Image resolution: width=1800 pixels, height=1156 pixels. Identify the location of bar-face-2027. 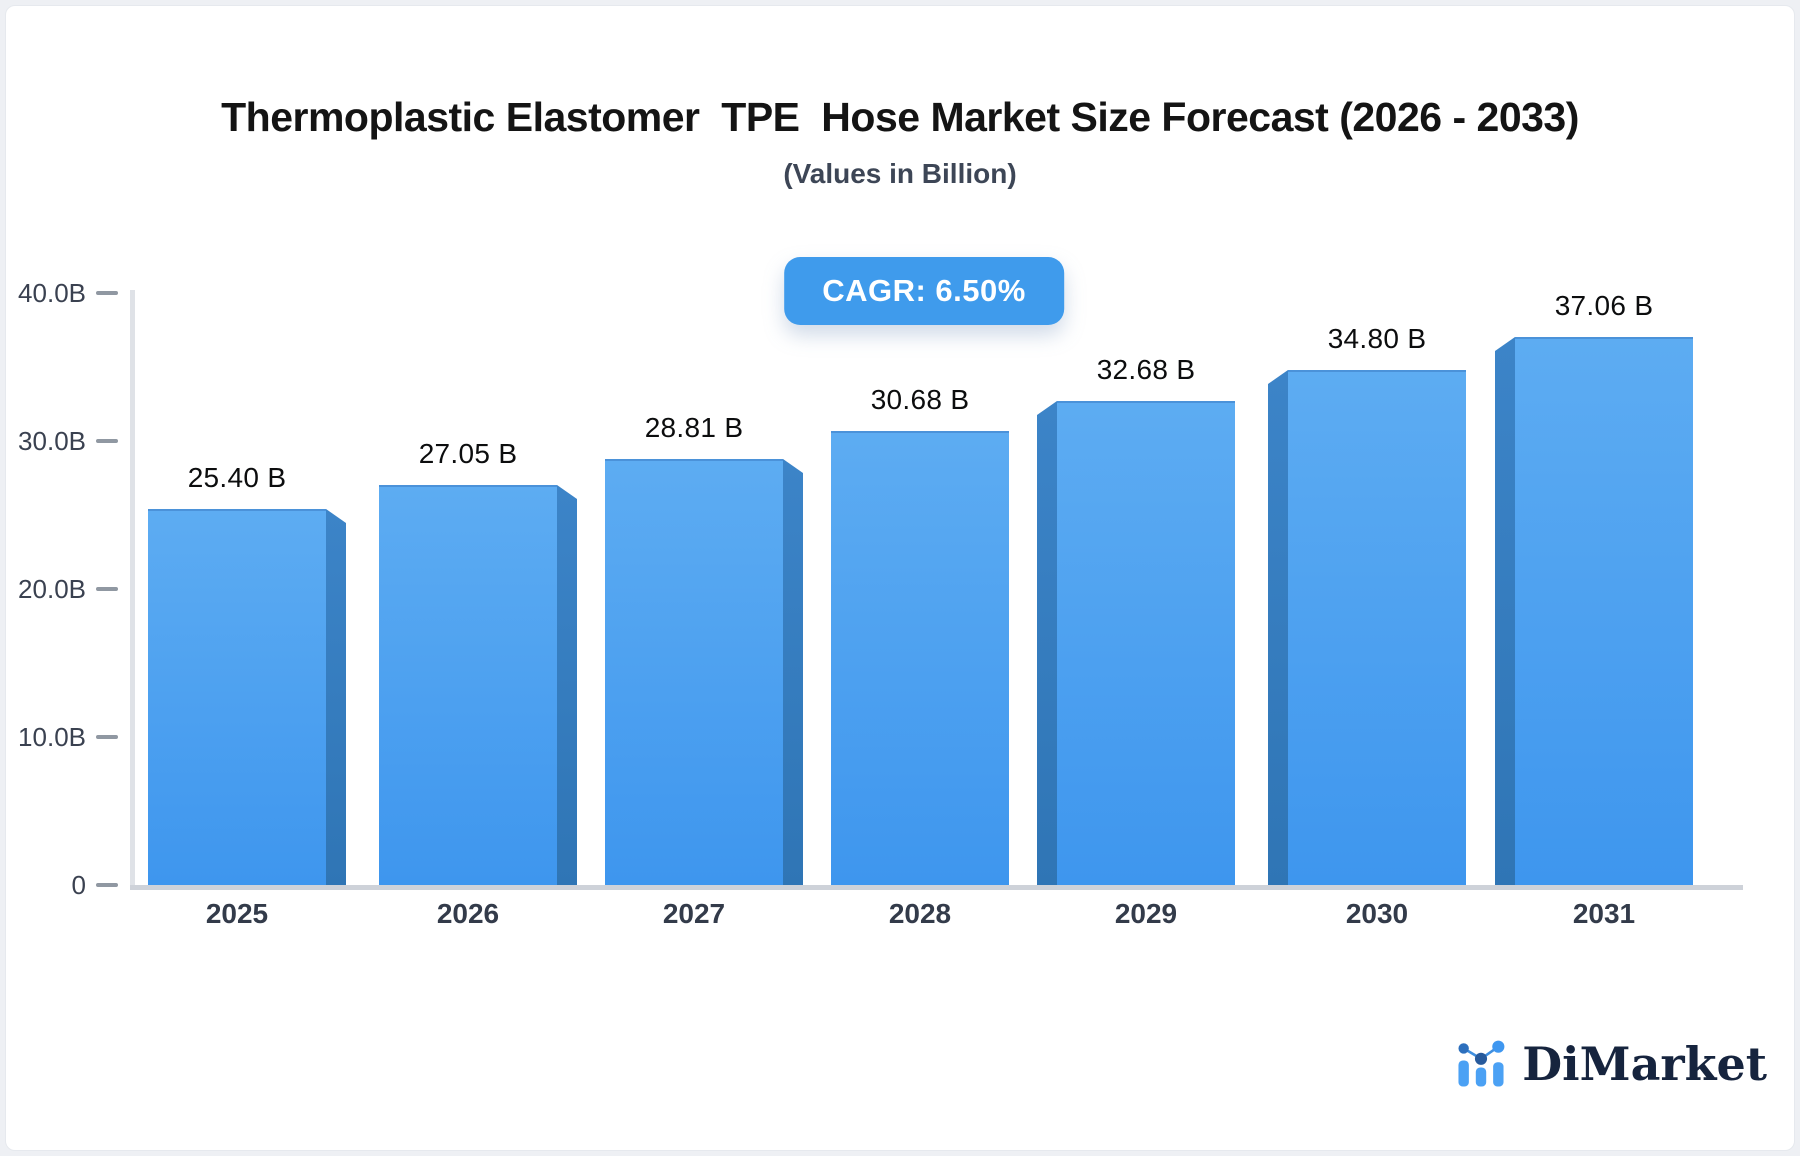
(694, 672).